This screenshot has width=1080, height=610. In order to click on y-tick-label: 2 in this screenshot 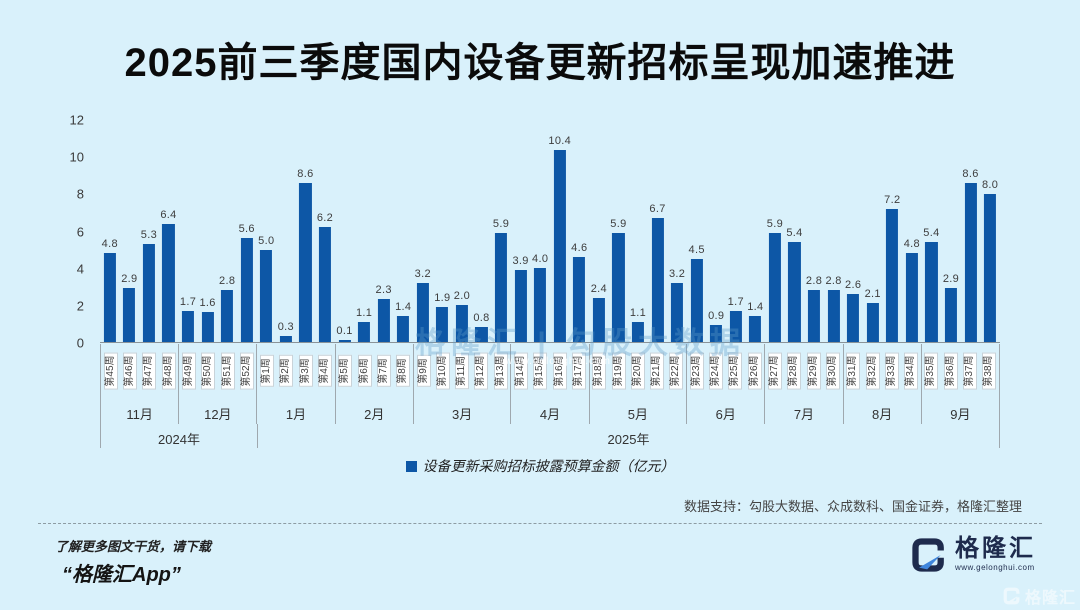, I will do `click(80, 306)`.